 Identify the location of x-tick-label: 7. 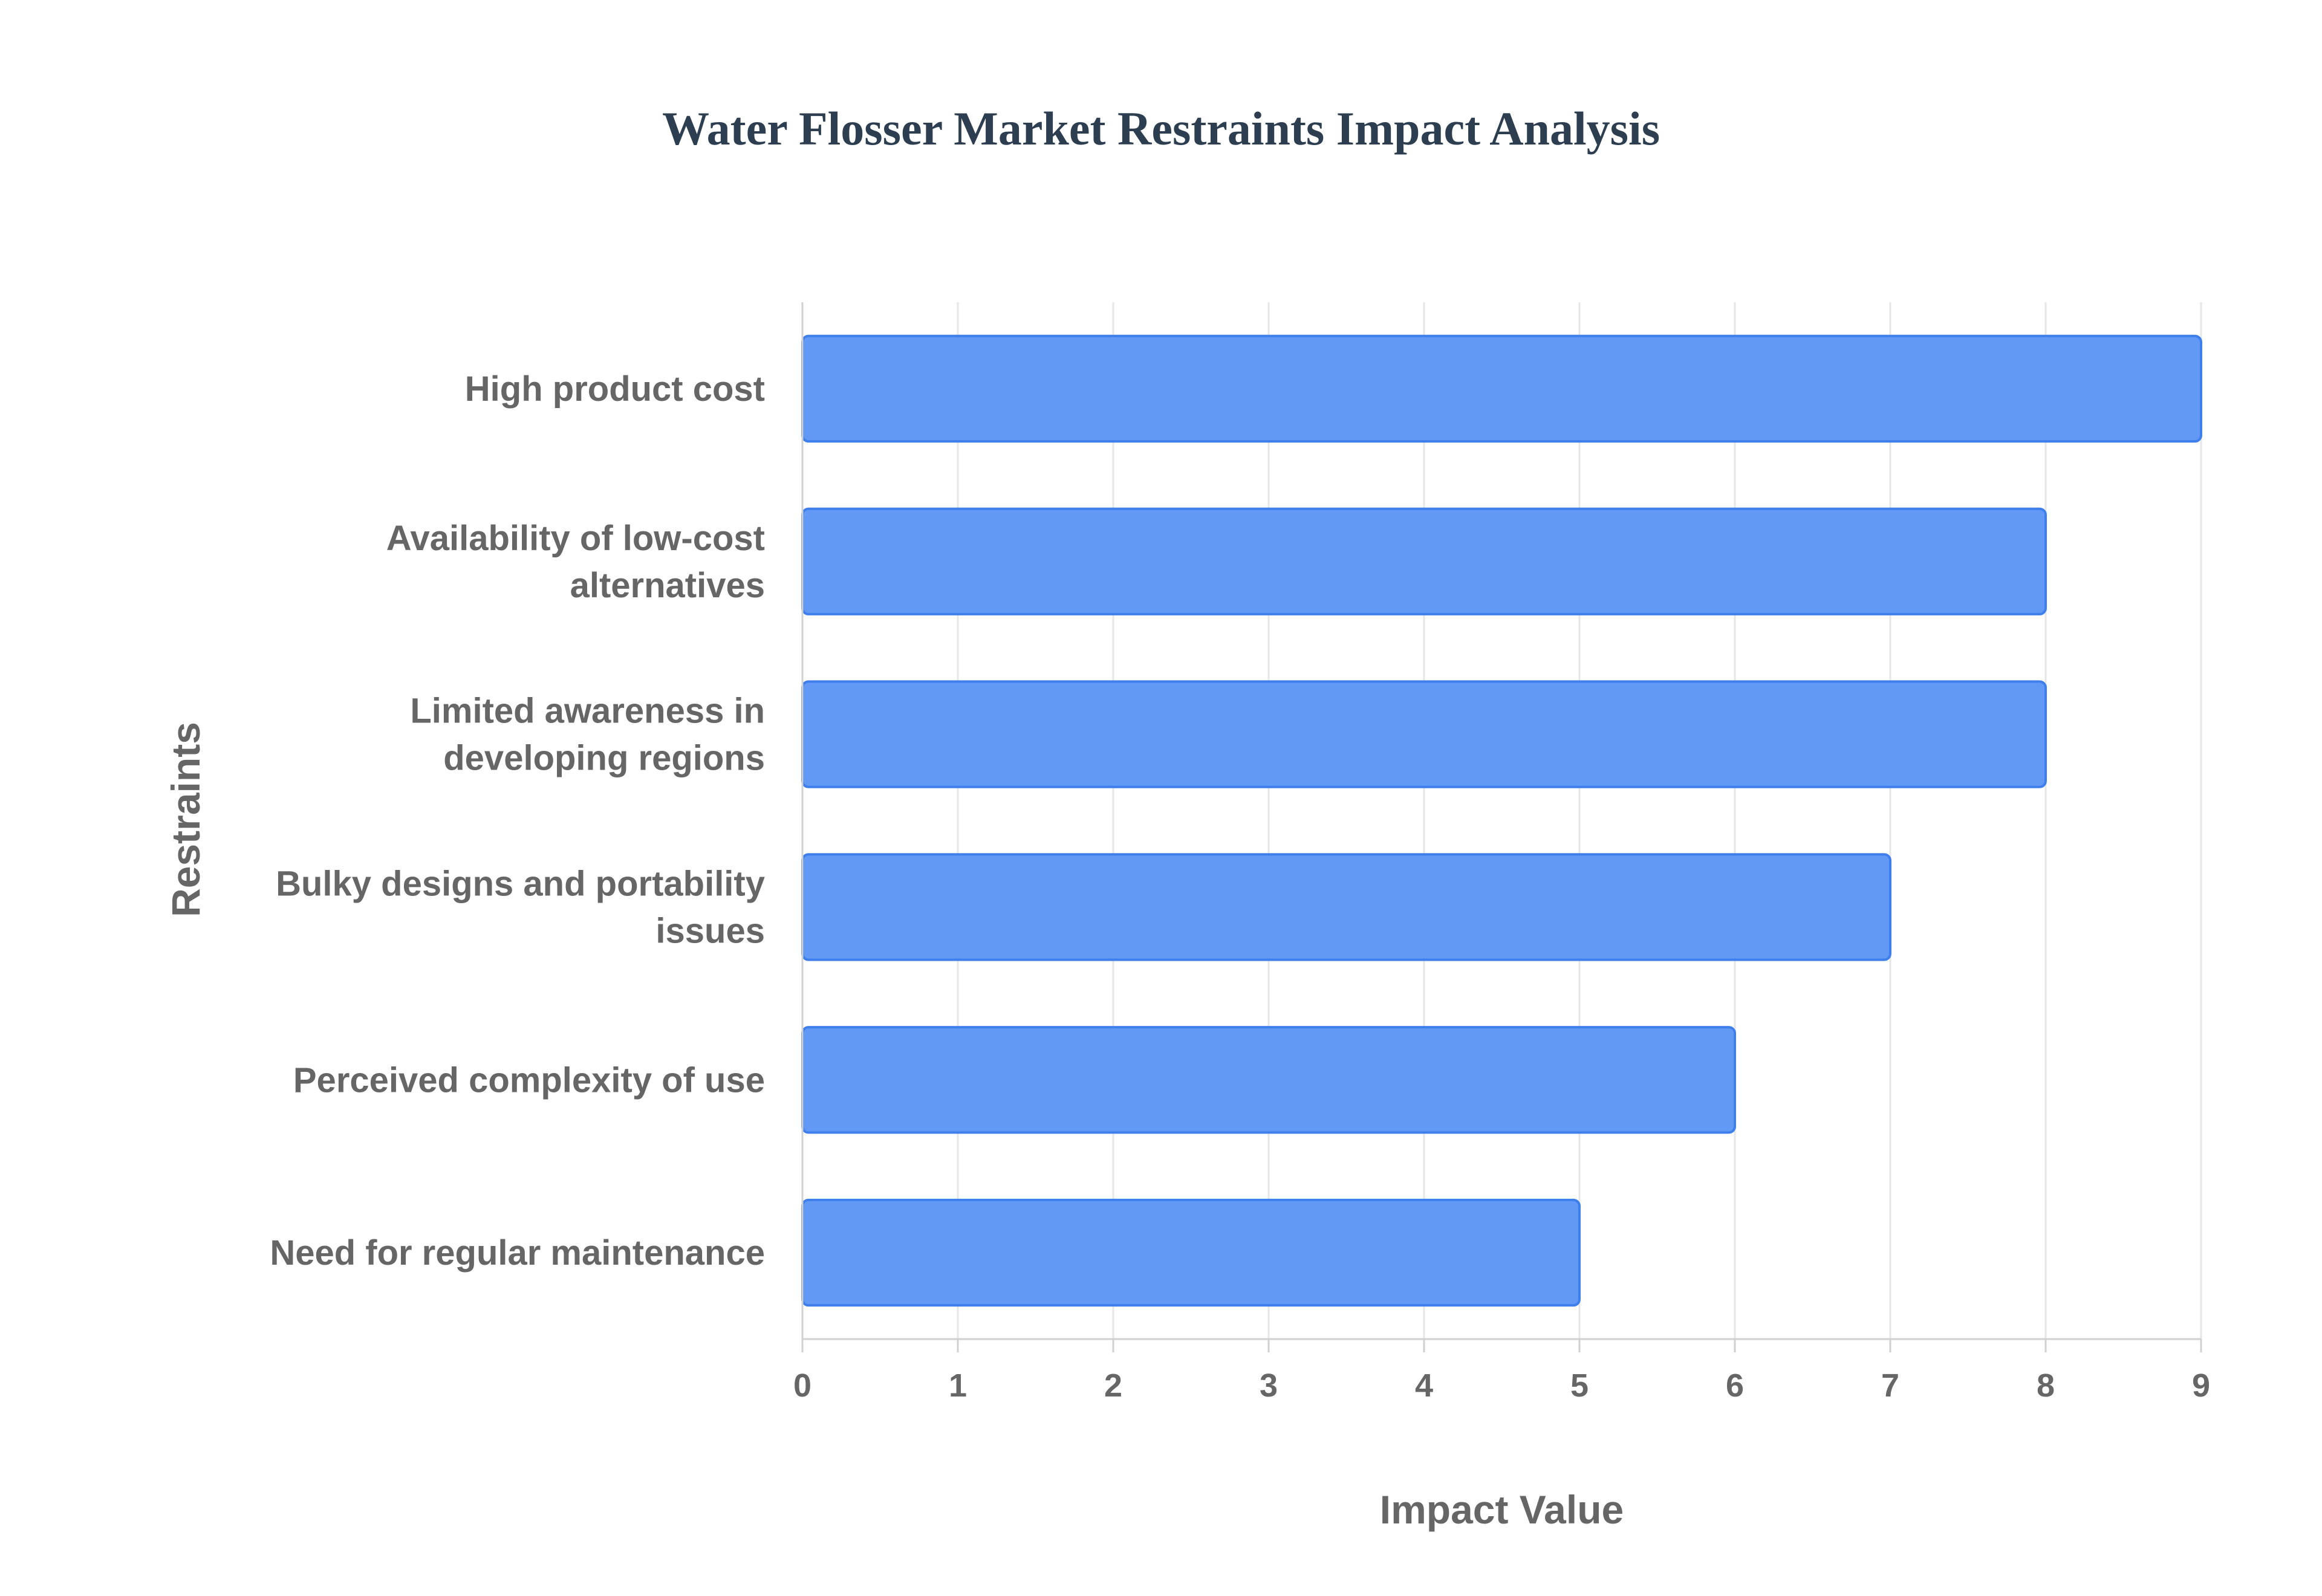
(1890, 1385).